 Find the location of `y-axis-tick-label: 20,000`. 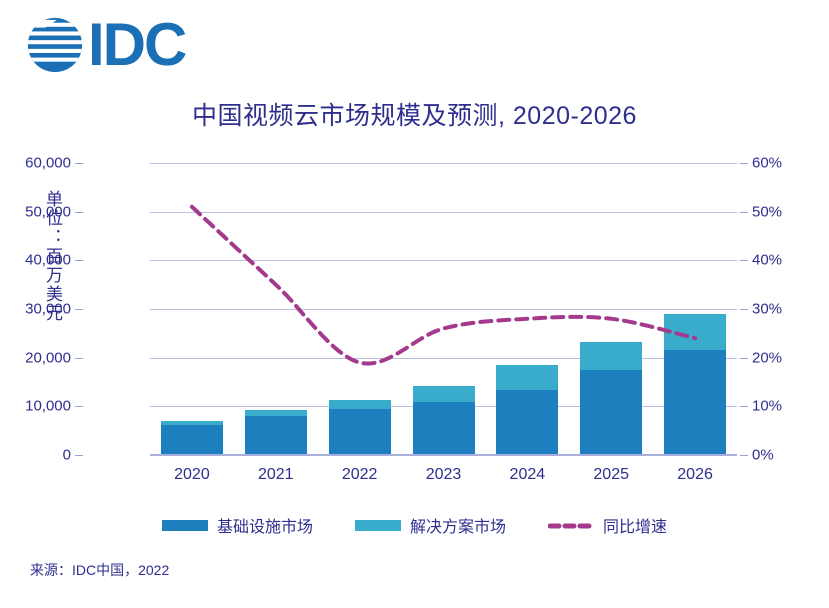

y-axis-tick-label: 20,000 is located at coordinates (48, 358).